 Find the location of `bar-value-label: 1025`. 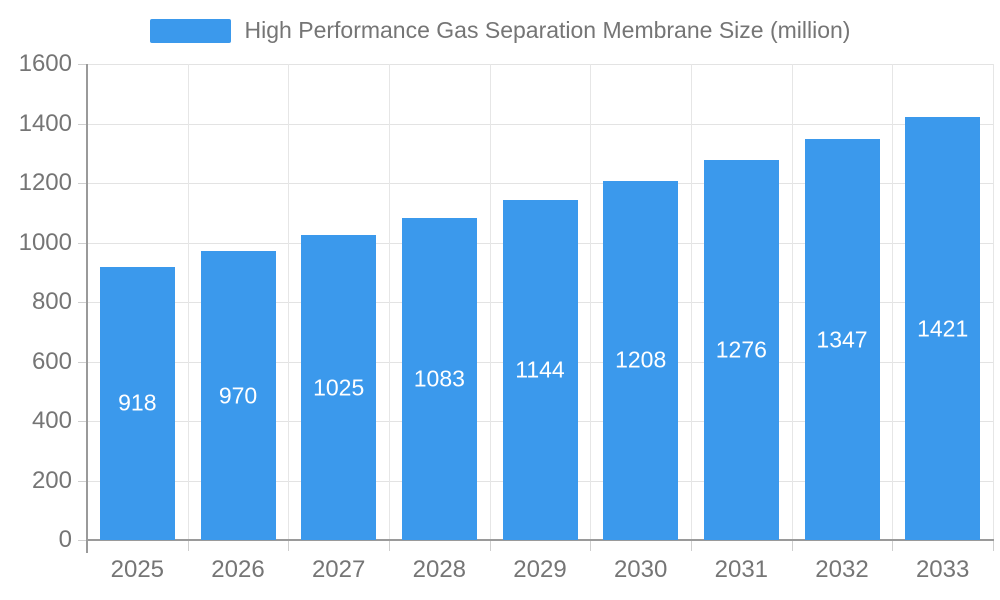

bar-value-label: 1025 is located at coordinates (339, 387).